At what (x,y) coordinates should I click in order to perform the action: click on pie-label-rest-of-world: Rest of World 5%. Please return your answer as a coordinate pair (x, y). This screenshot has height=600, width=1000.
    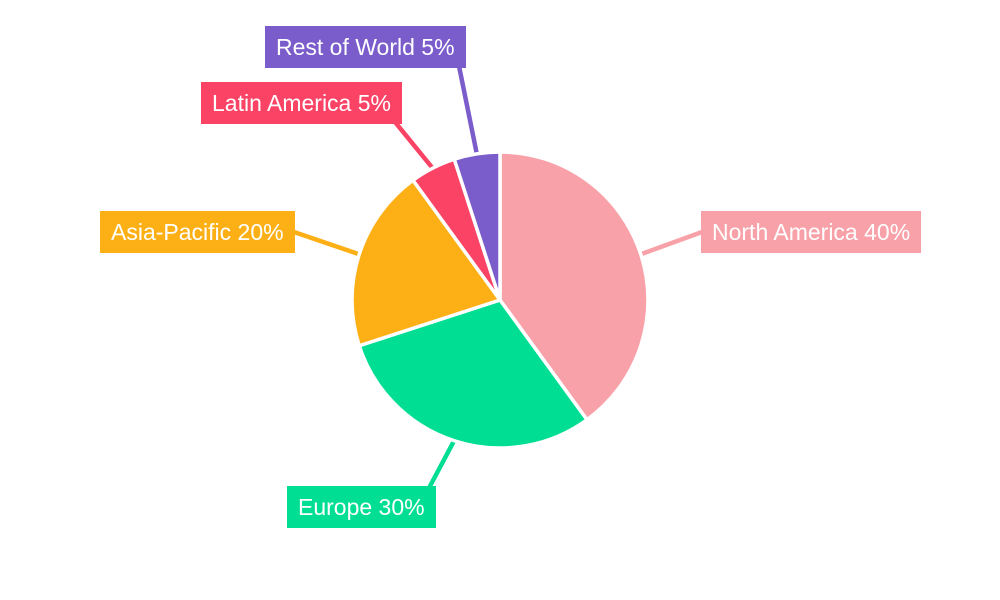
    Looking at the image, I should click on (365, 47).